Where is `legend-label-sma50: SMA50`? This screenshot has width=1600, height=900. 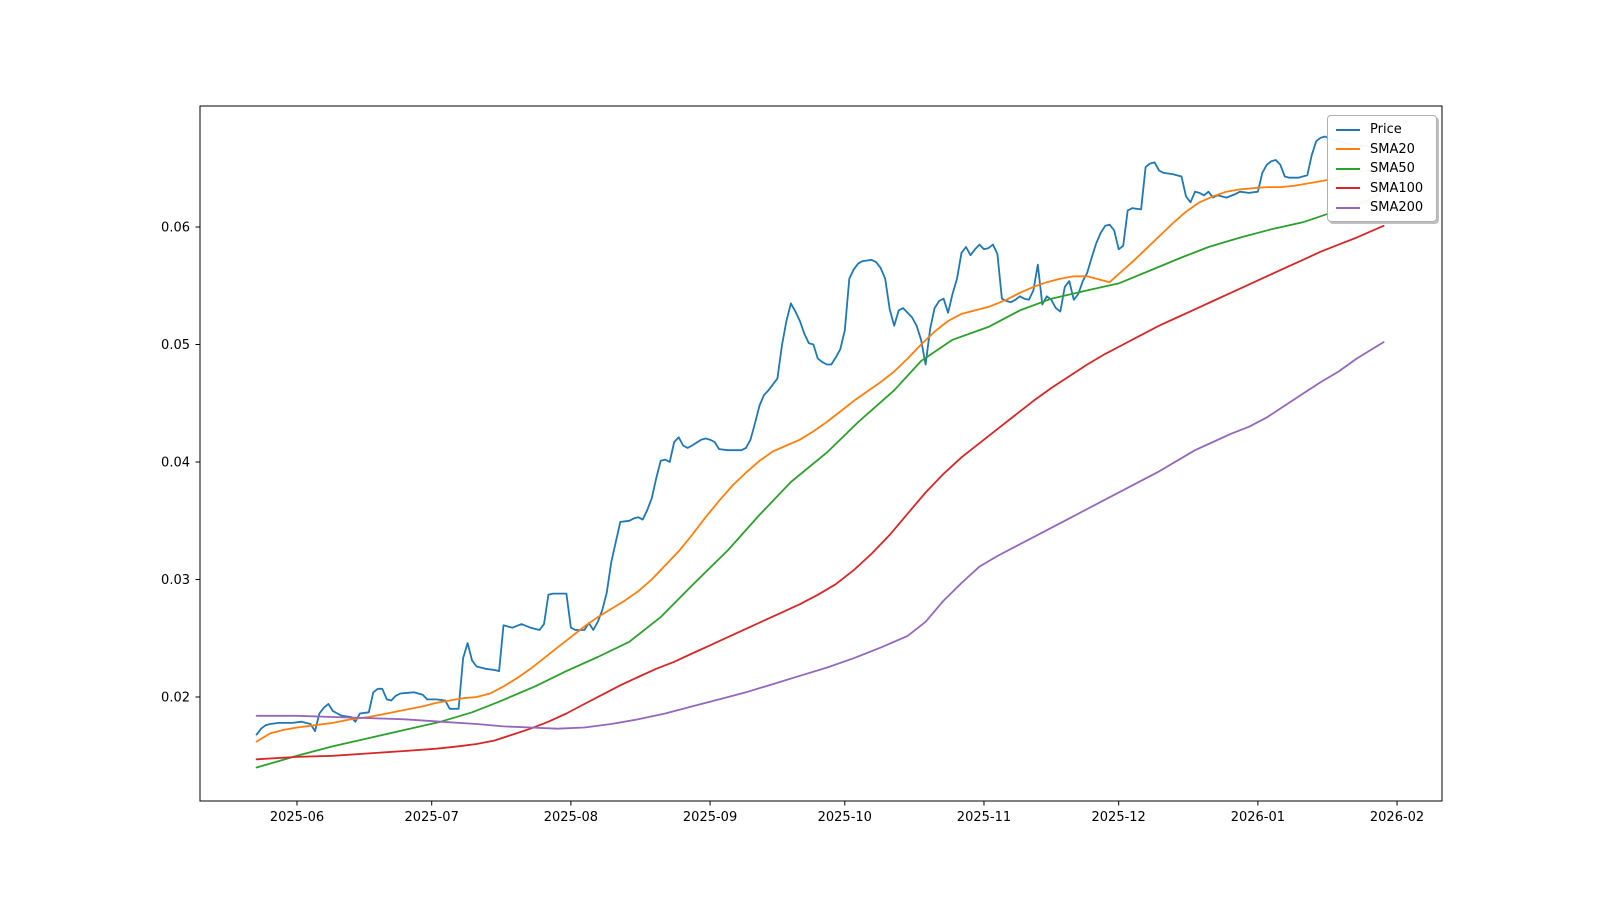 legend-label-sma50: SMA50 is located at coordinates (1392, 169).